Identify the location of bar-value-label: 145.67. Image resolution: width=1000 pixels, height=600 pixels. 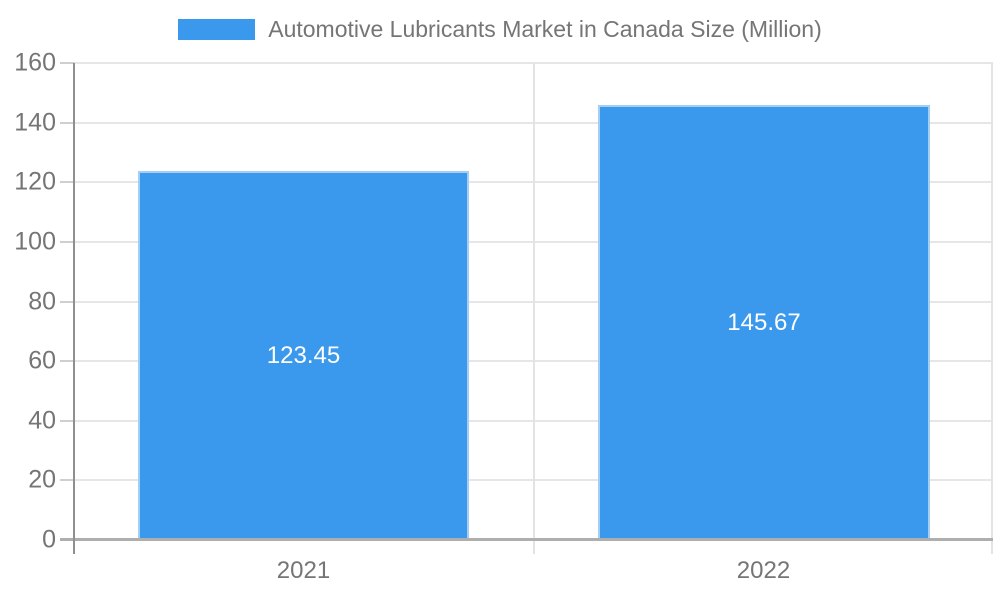
(764, 322).